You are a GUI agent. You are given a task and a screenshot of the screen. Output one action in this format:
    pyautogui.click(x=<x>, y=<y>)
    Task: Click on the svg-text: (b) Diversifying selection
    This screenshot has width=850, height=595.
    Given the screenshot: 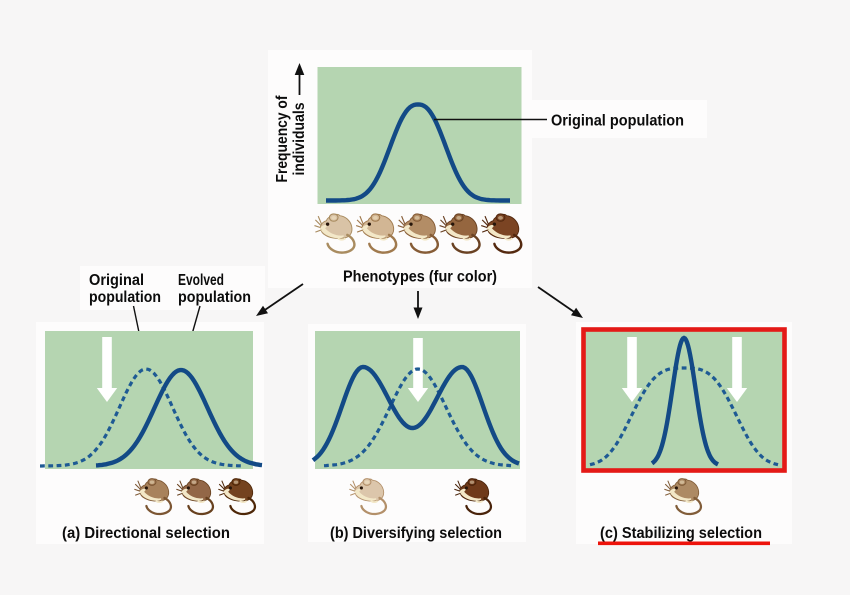 What is the action you would take?
    pyautogui.click(x=416, y=533)
    